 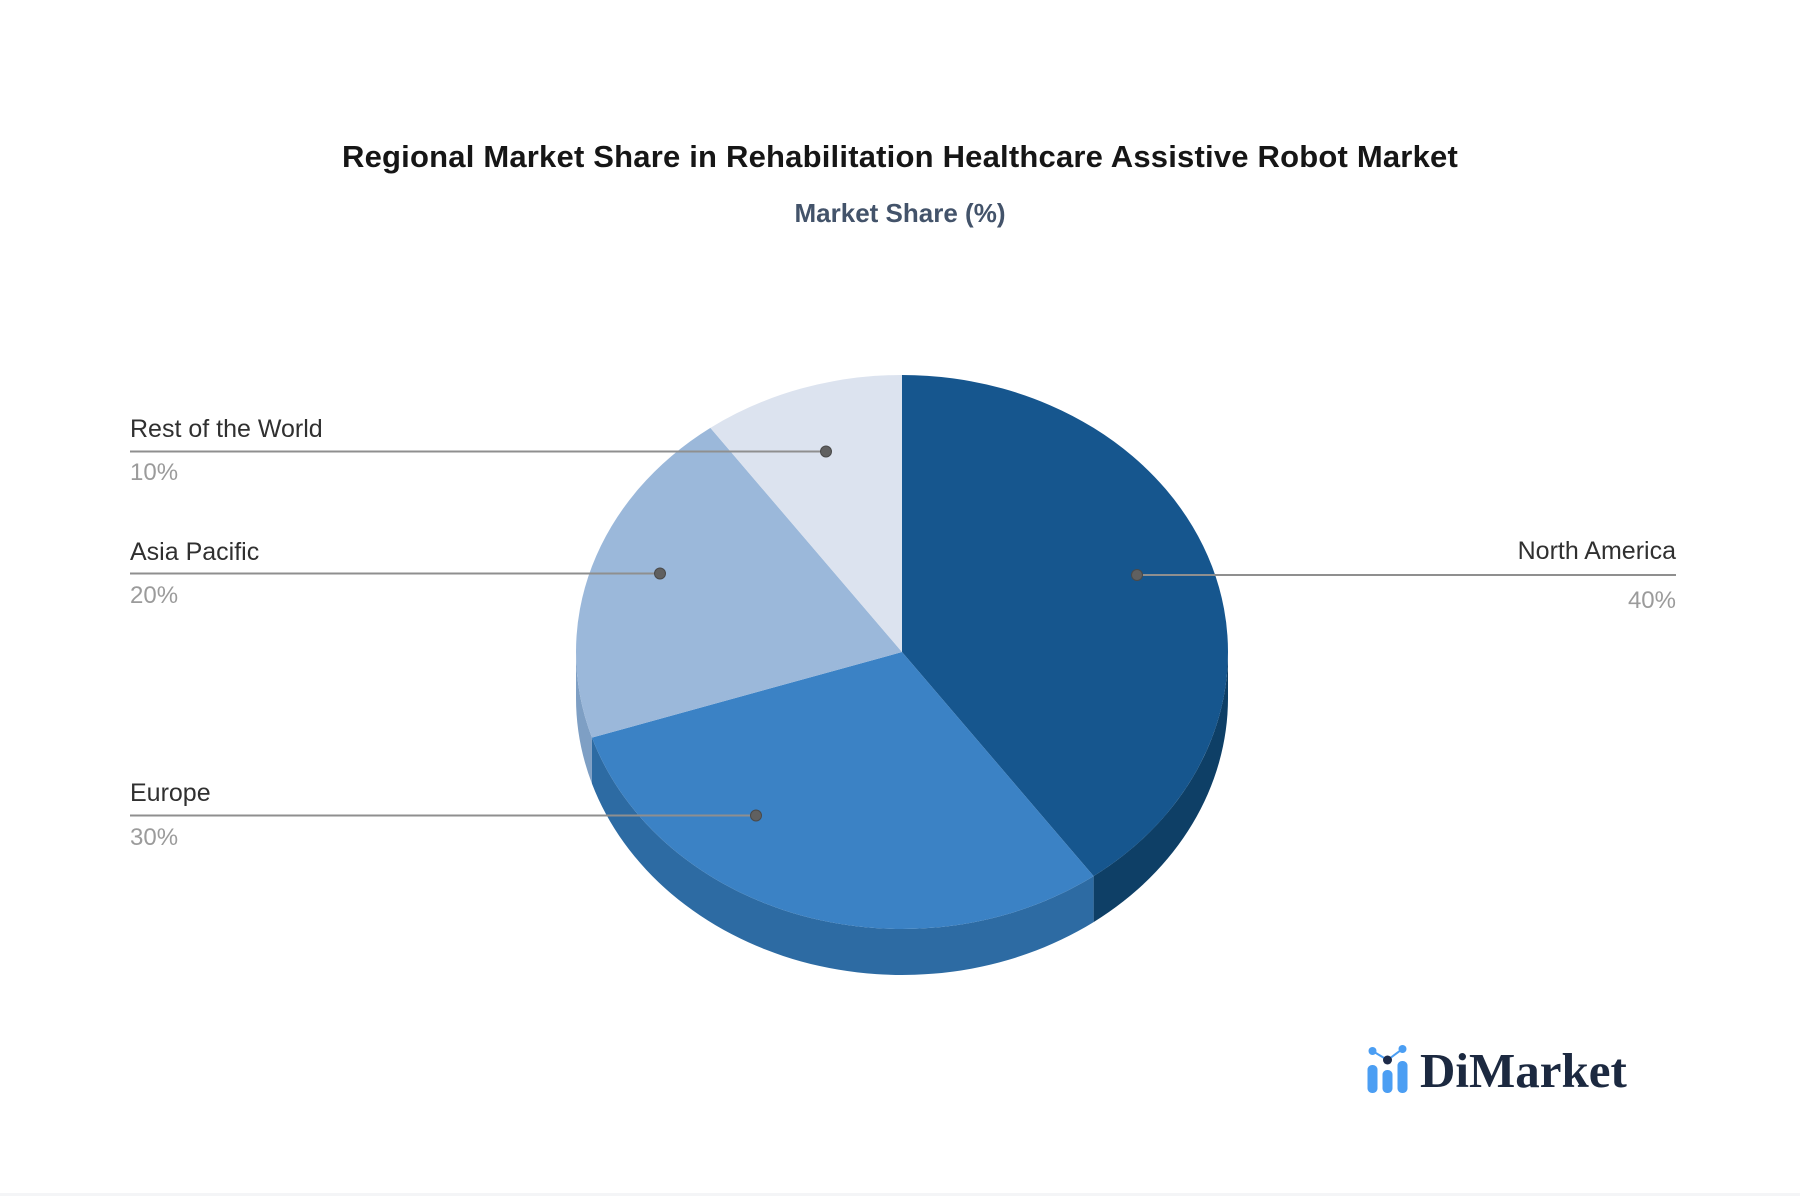 What do you see at coordinates (806, 513) in the screenshot?
I see `pie-slice-rest-of-the-world` at bounding box center [806, 513].